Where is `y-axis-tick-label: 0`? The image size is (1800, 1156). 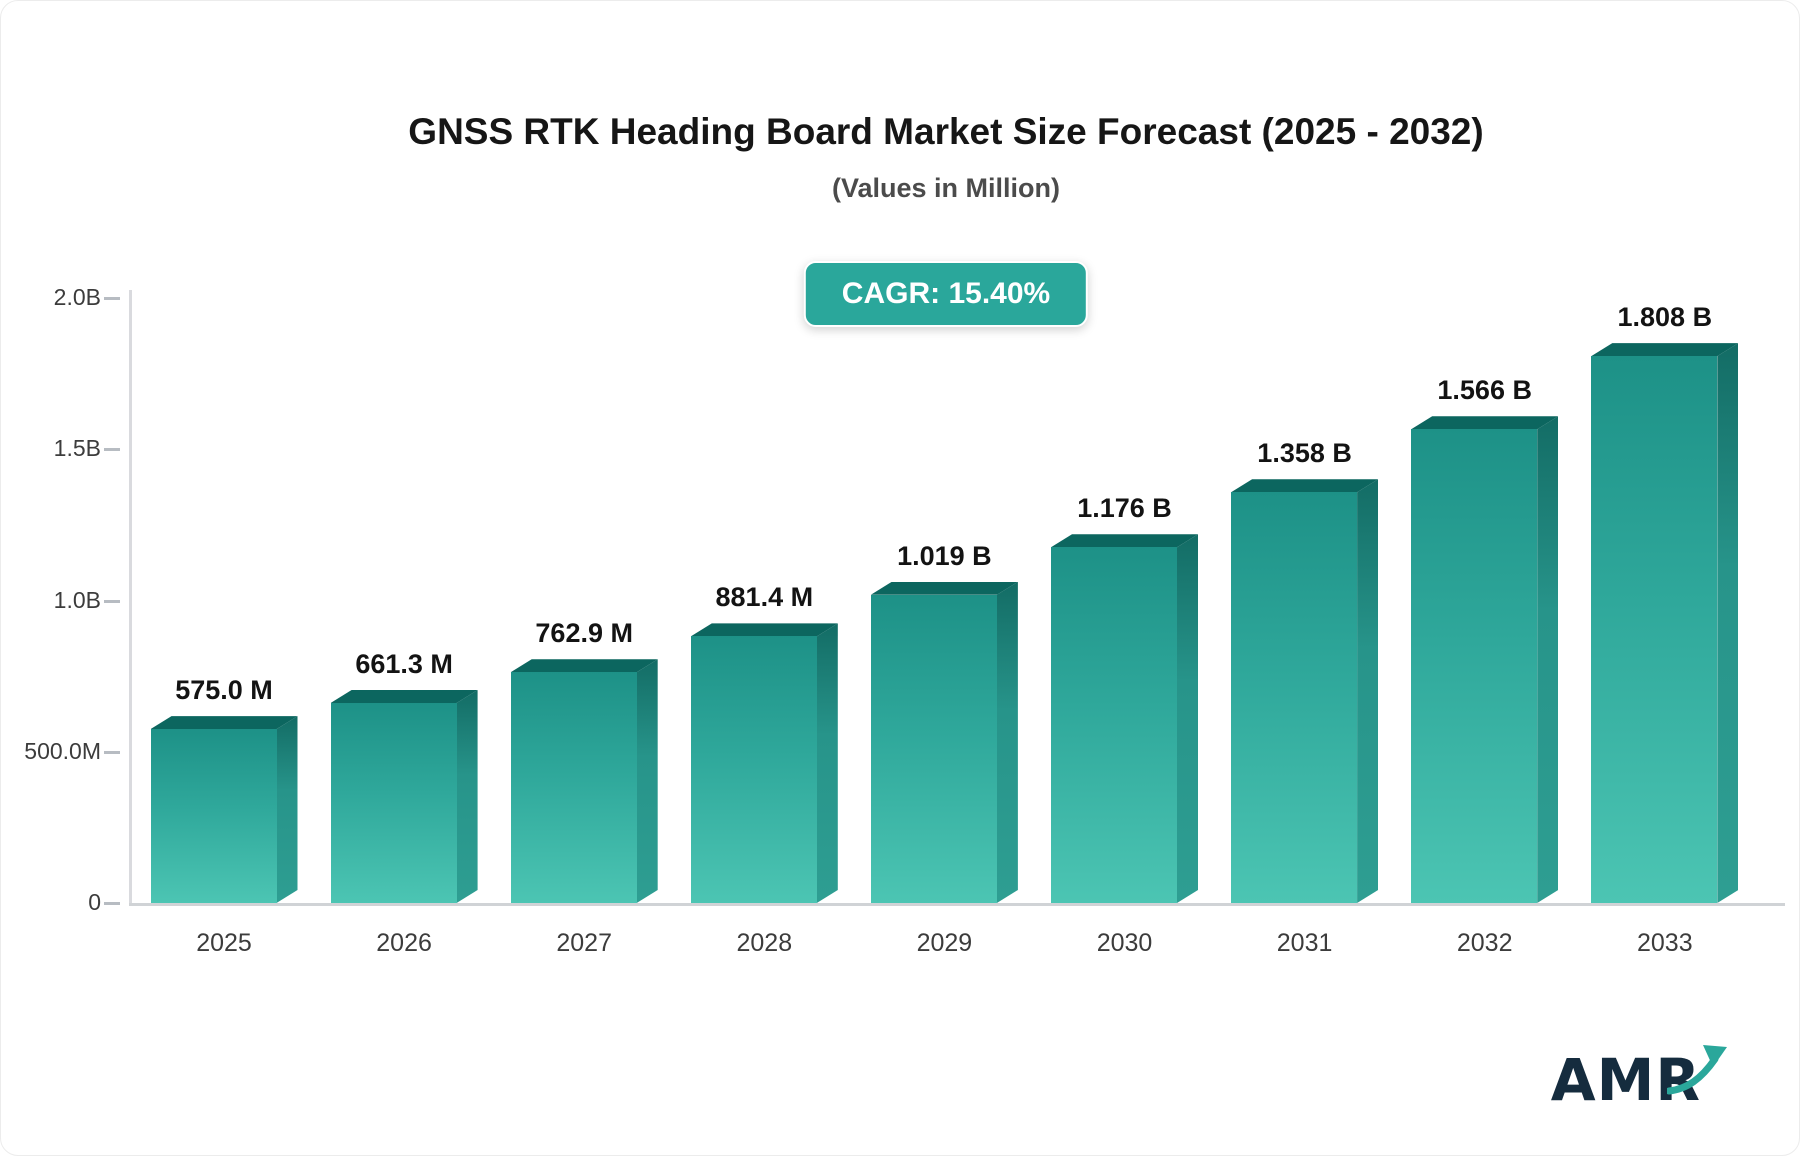 y-axis-tick-label: 0 is located at coordinates (94, 902).